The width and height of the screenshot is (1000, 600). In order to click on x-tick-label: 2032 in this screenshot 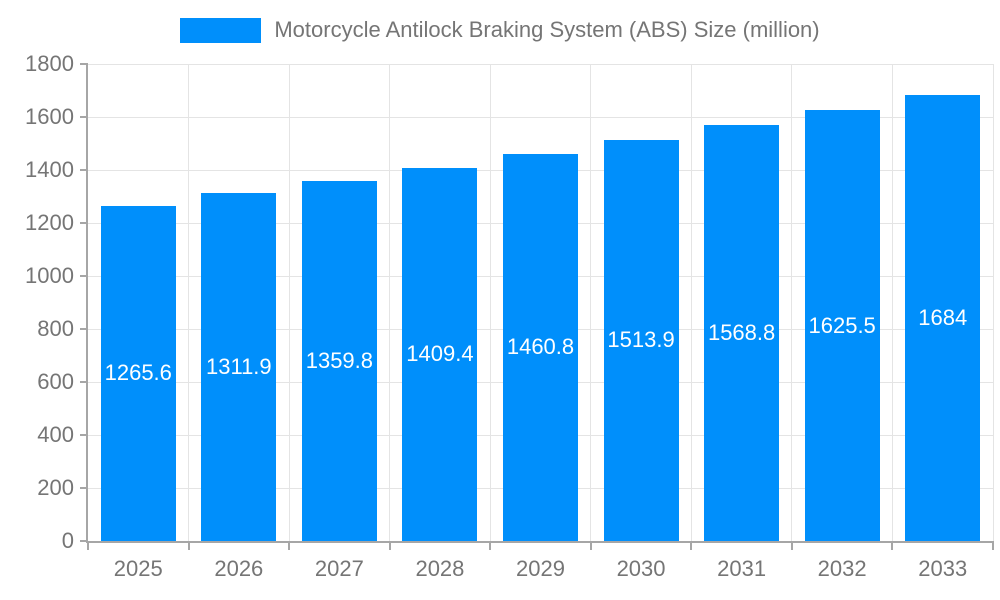, I will do `click(842, 568)`.